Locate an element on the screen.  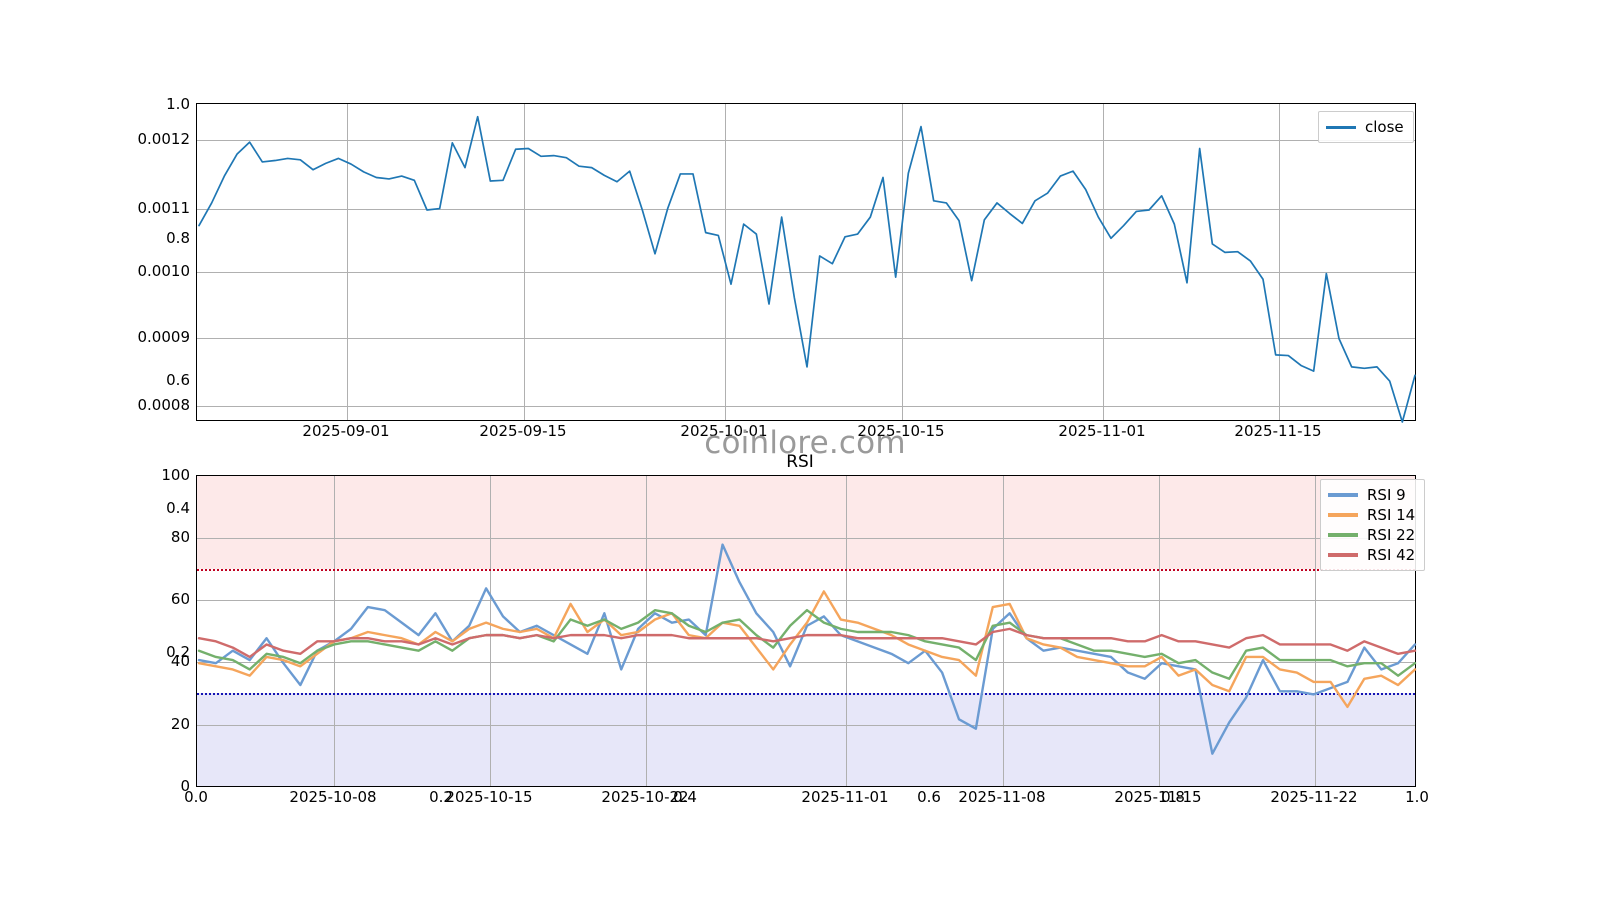
legend-item-rsi9: RSI 9 is located at coordinates (1371, 495).